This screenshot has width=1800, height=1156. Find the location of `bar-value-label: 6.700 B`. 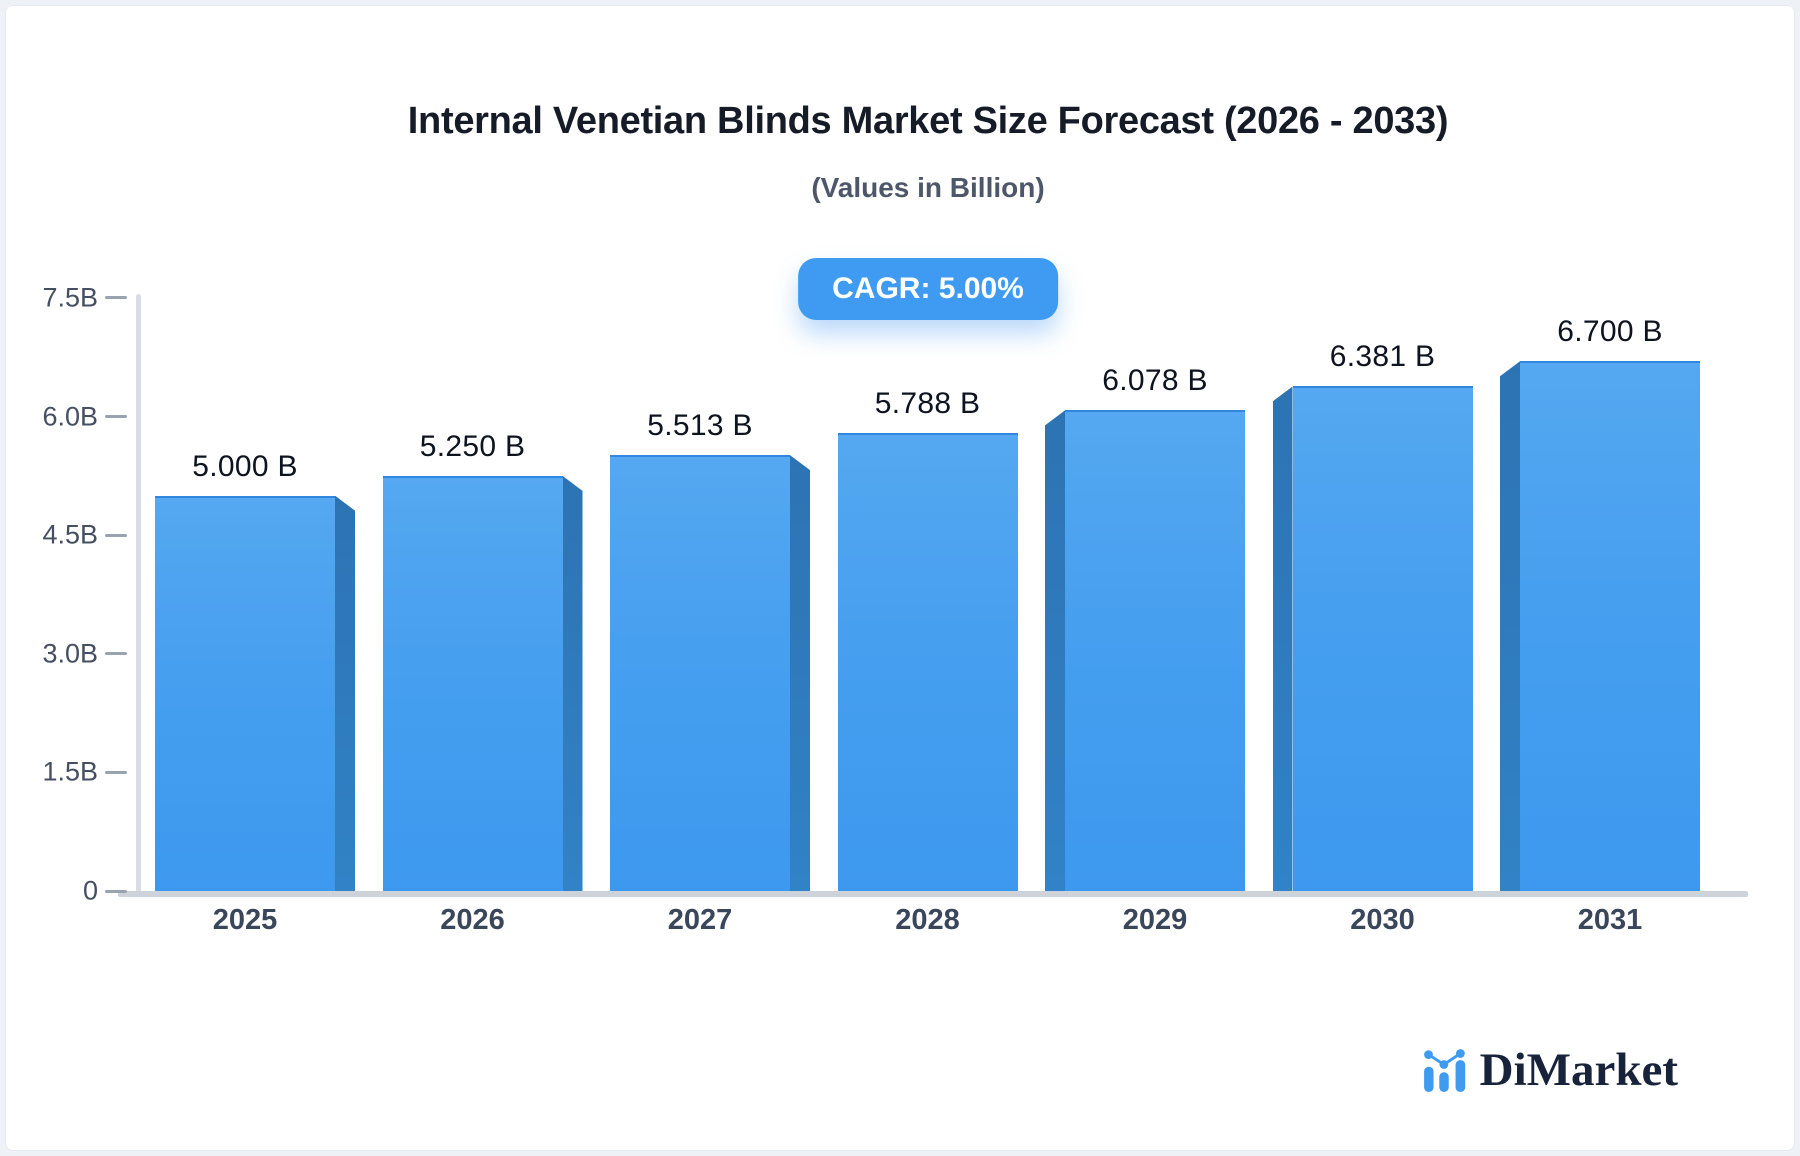

bar-value-label: 6.700 B is located at coordinates (1610, 332).